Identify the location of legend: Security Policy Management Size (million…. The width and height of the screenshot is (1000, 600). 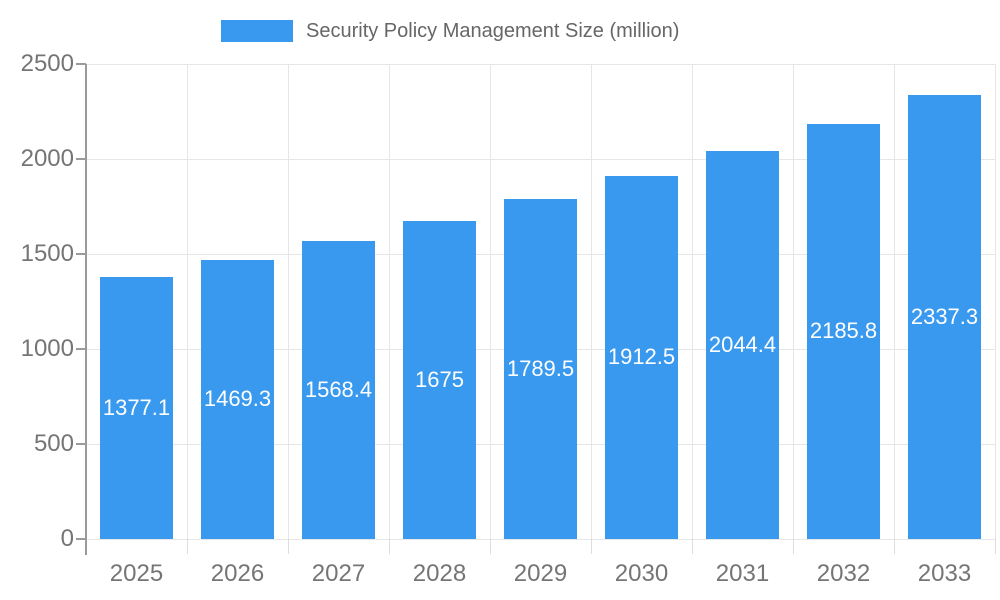
(450, 31).